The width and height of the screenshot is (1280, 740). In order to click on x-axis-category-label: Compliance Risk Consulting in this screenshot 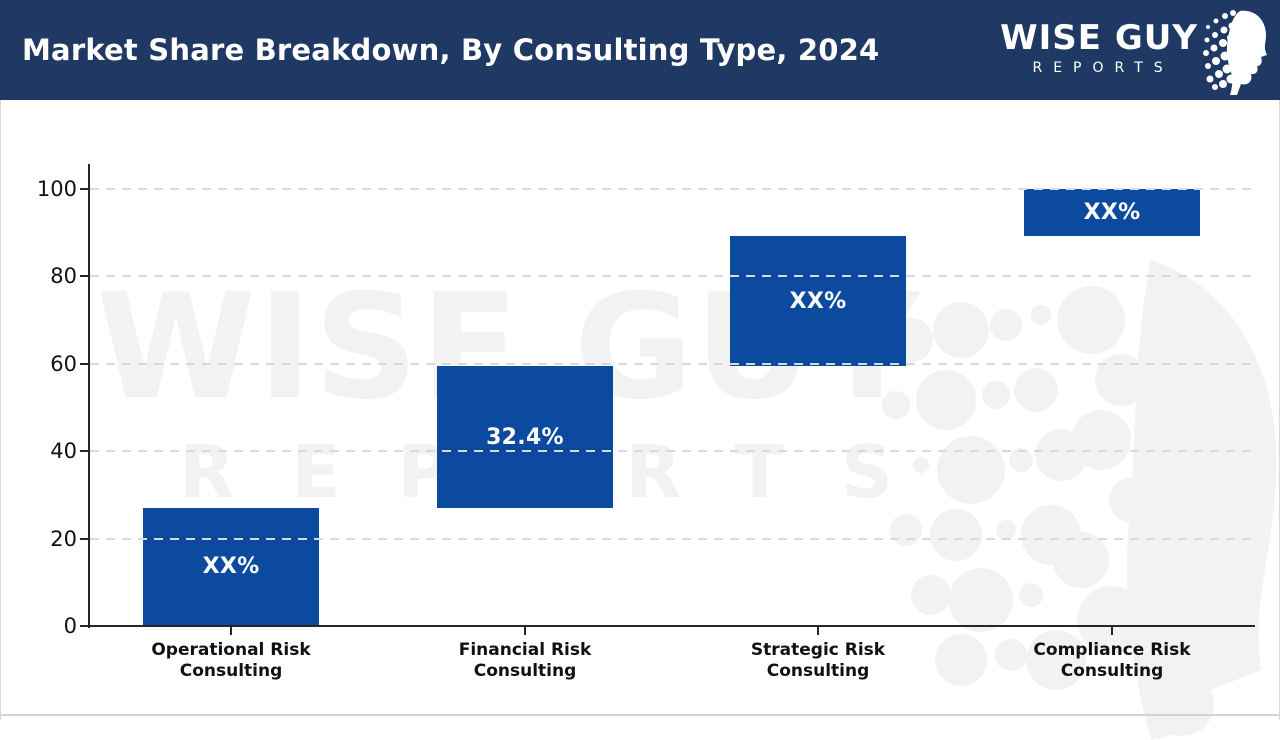, I will do `click(1112, 660)`.